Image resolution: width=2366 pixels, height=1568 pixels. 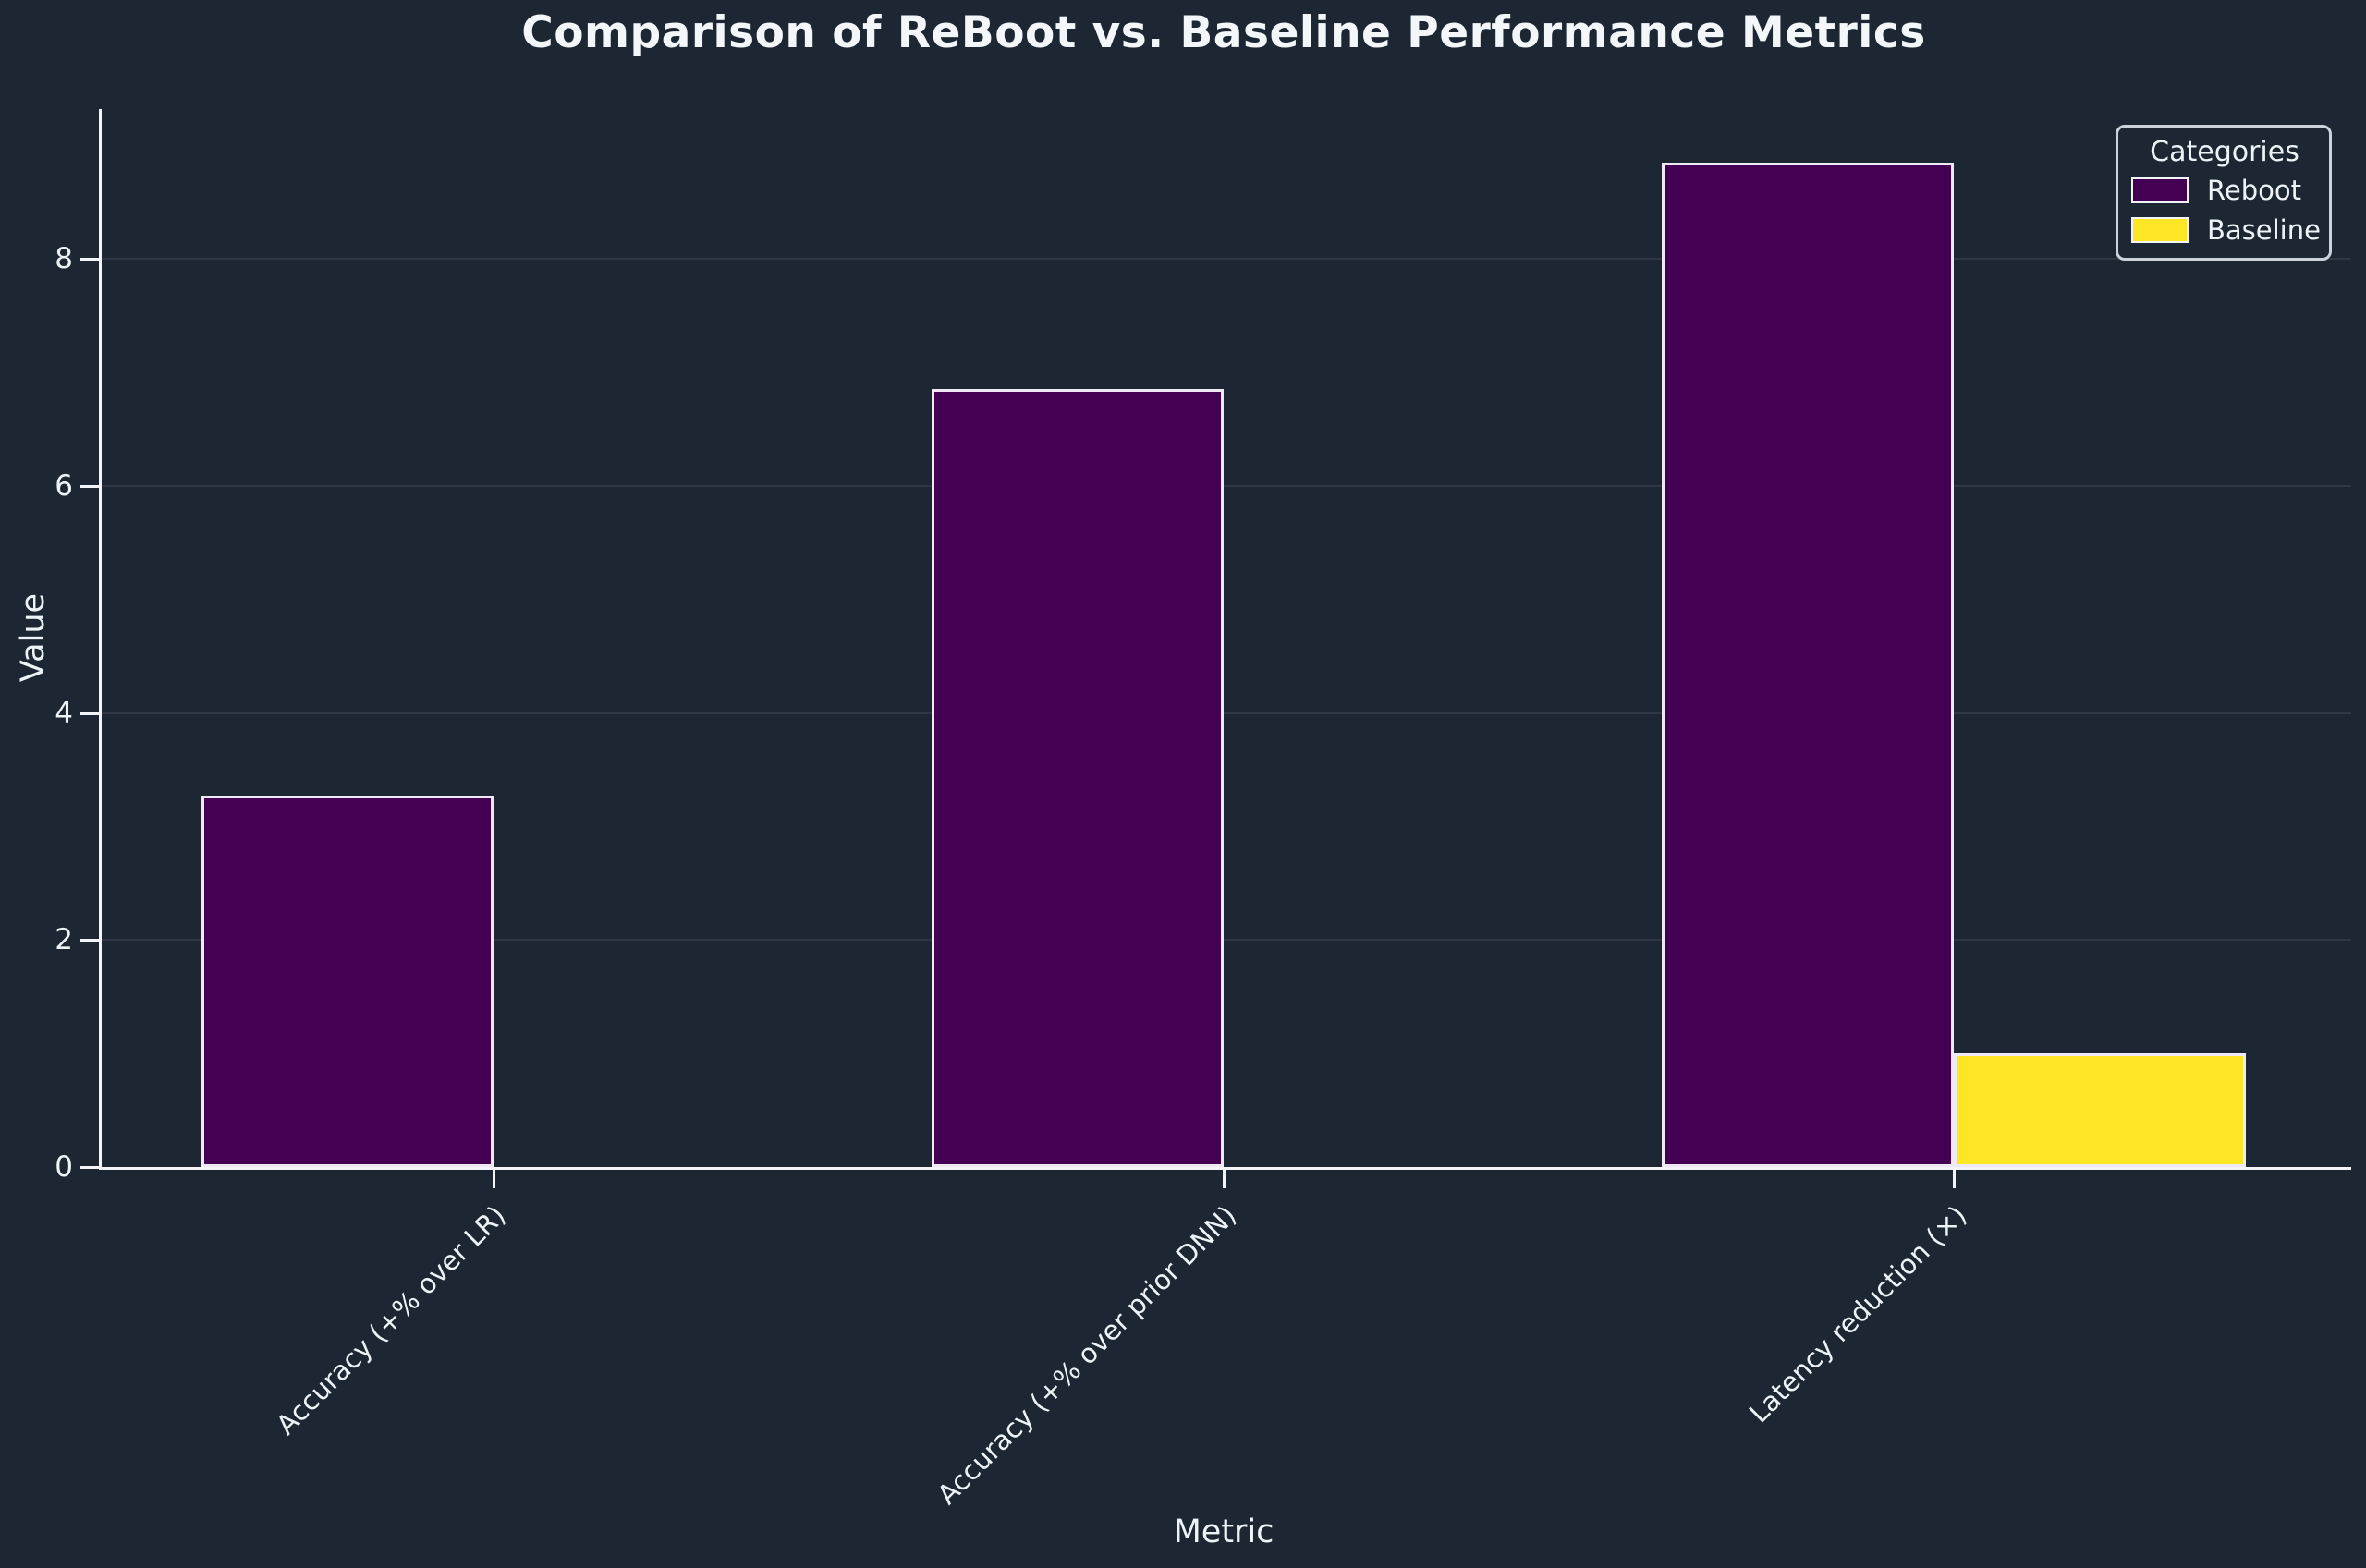 I want to click on y-tick-label: 4, so click(x=64, y=713).